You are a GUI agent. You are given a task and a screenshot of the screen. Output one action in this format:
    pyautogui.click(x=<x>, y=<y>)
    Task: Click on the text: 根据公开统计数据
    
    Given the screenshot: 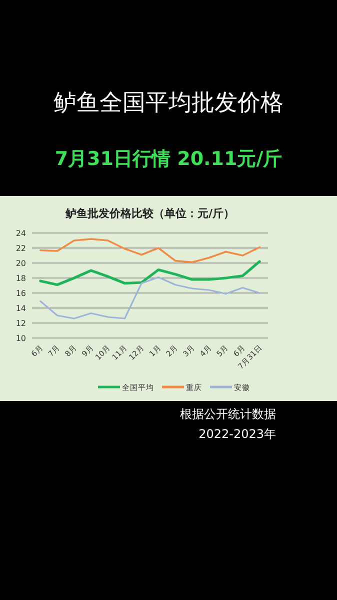 What is the action you would take?
    pyautogui.click(x=228, y=414)
    